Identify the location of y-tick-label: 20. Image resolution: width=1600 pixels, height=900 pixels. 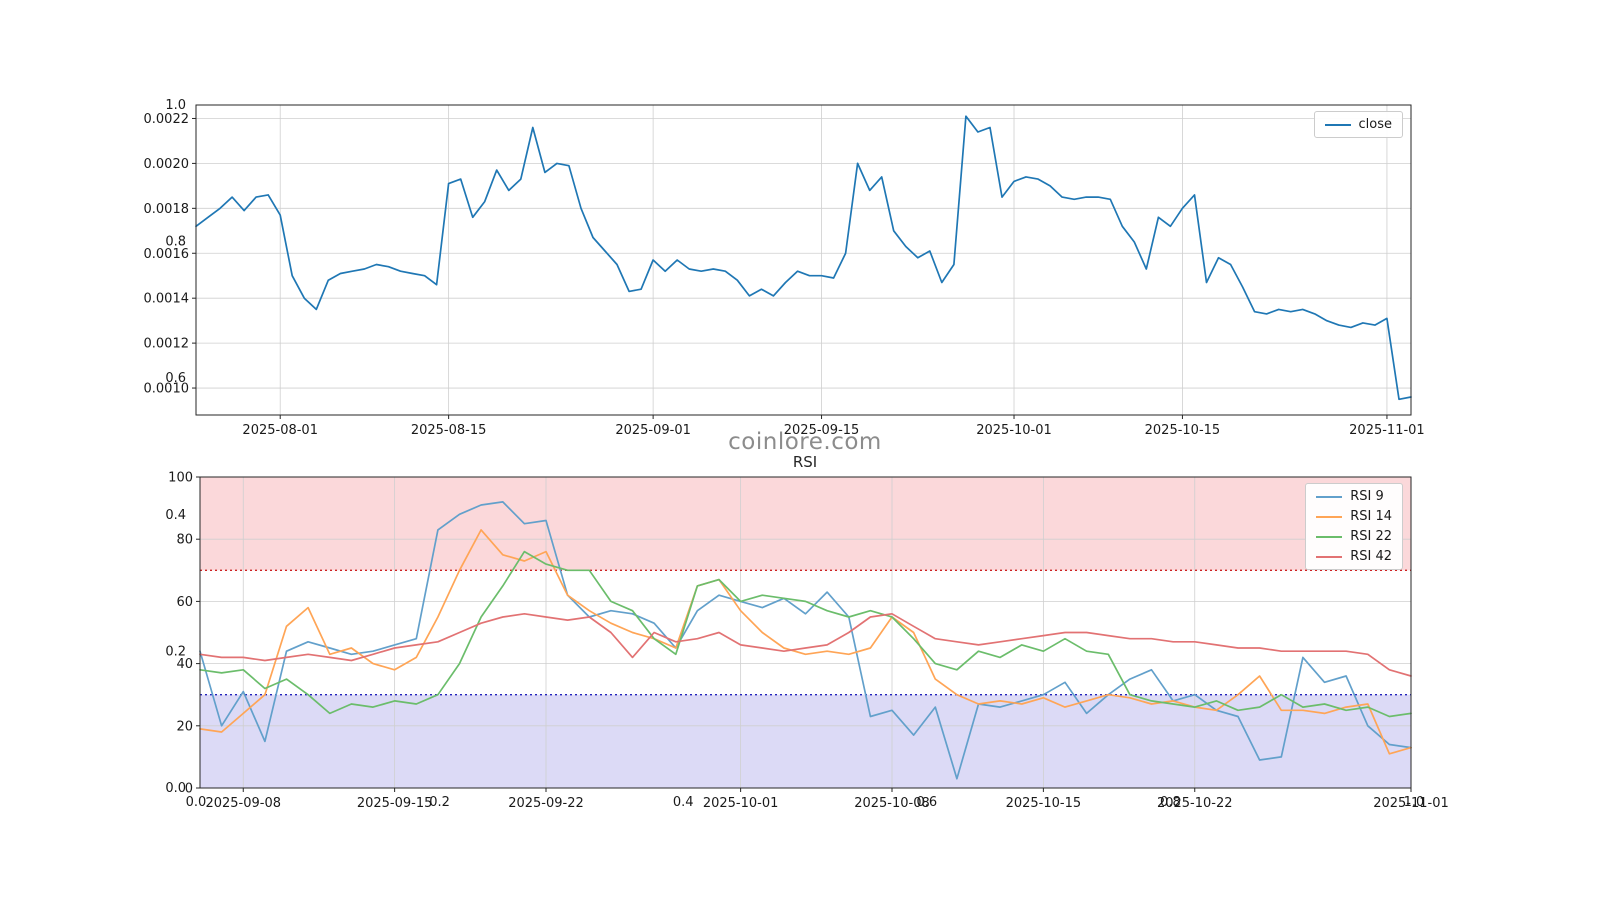
(184, 726).